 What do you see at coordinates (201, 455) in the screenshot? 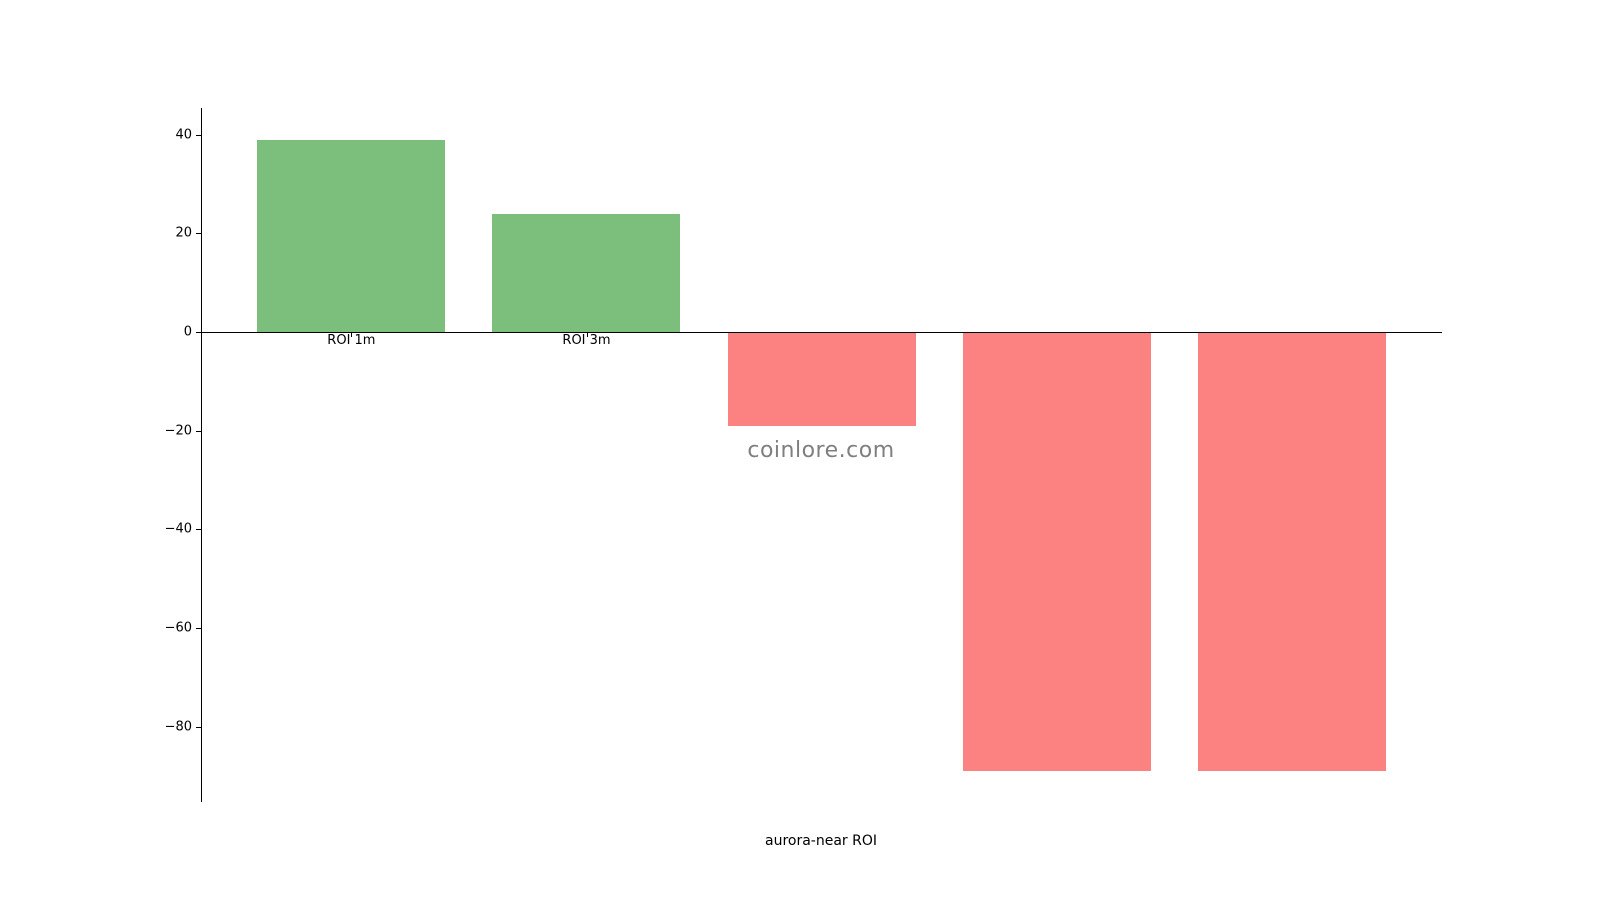
I see `y-axis-line` at bounding box center [201, 455].